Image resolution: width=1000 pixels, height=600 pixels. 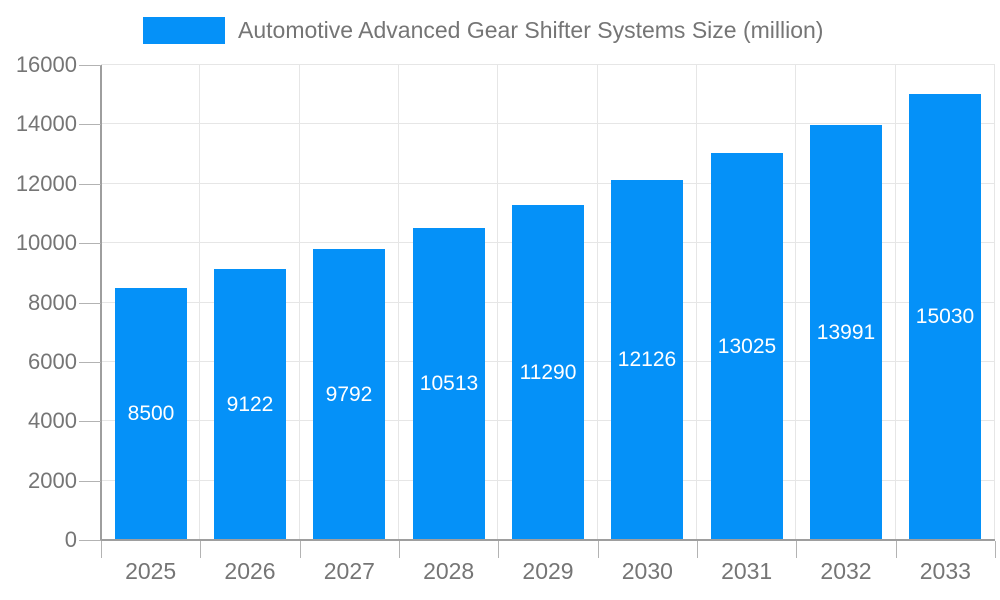 What do you see at coordinates (548, 540) in the screenshot?
I see `x-axis-line` at bounding box center [548, 540].